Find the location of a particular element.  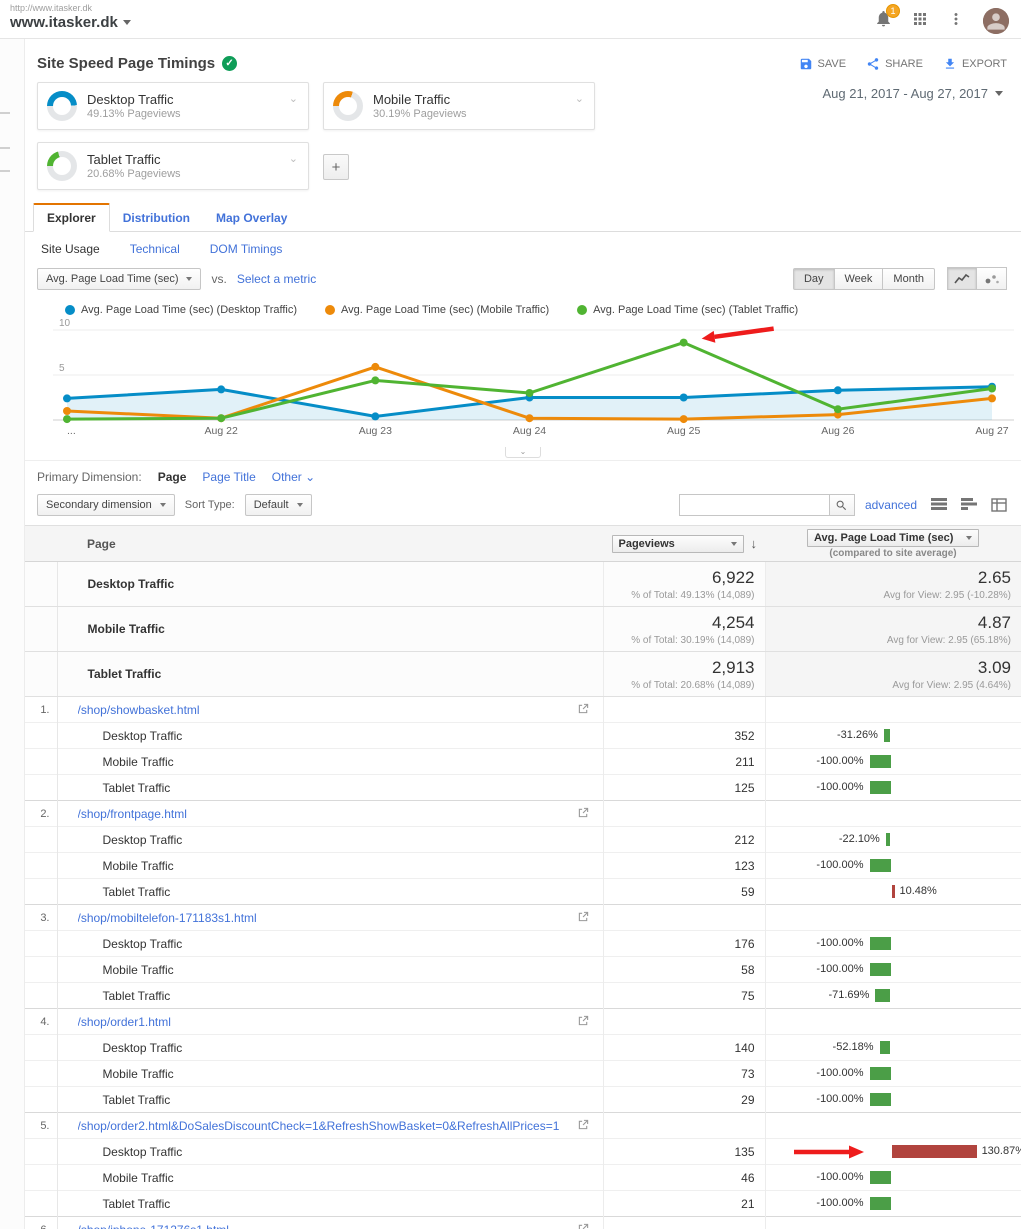

vs-label: vs. is located at coordinates (219, 278).